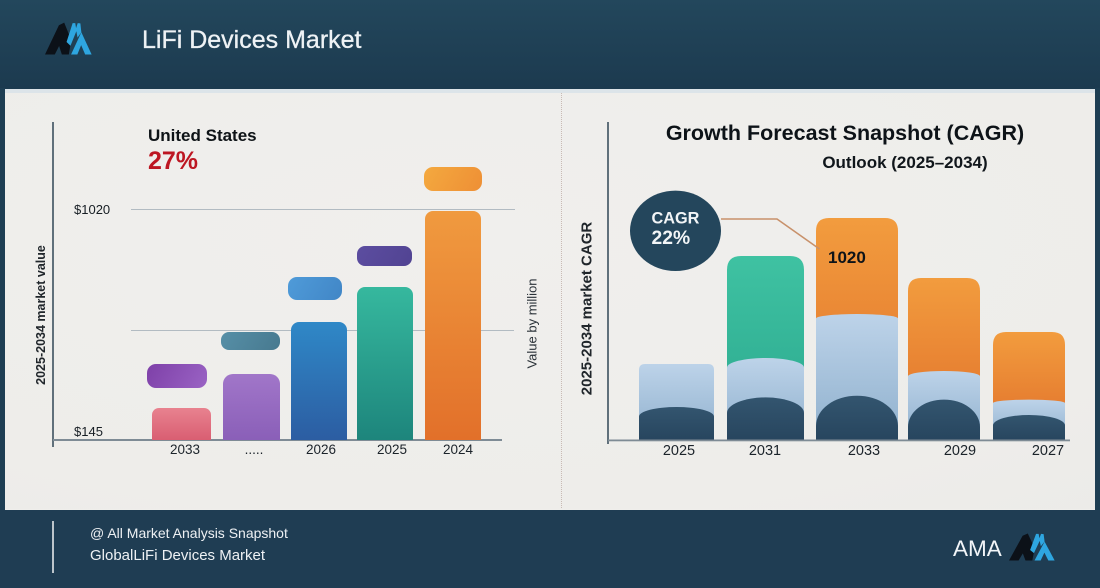 The image size is (1100, 588). What do you see at coordinates (676, 219) in the screenshot?
I see `svg-text: CAGR` at bounding box center [676, 219].